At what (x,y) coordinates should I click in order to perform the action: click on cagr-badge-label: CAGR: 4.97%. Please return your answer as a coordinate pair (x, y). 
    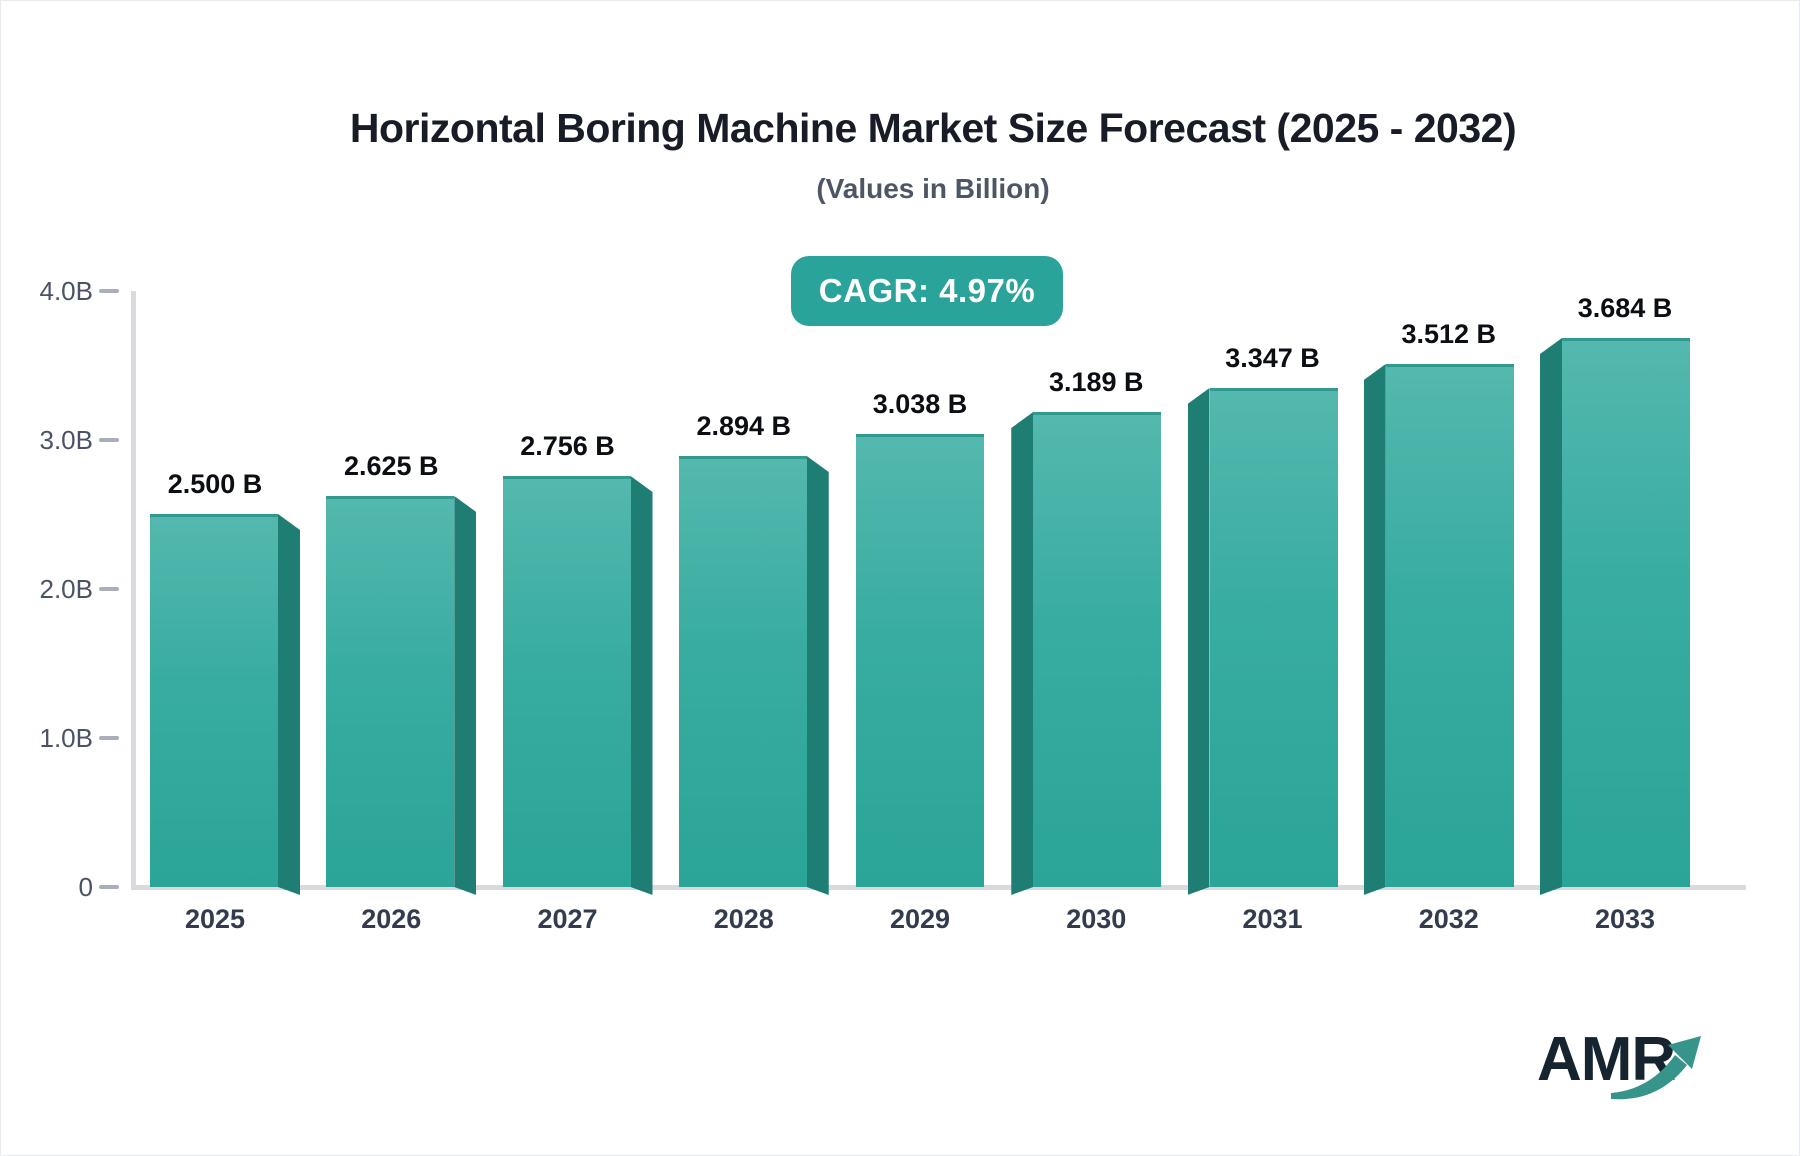
    Looking at the image, I should click on (927, 290).